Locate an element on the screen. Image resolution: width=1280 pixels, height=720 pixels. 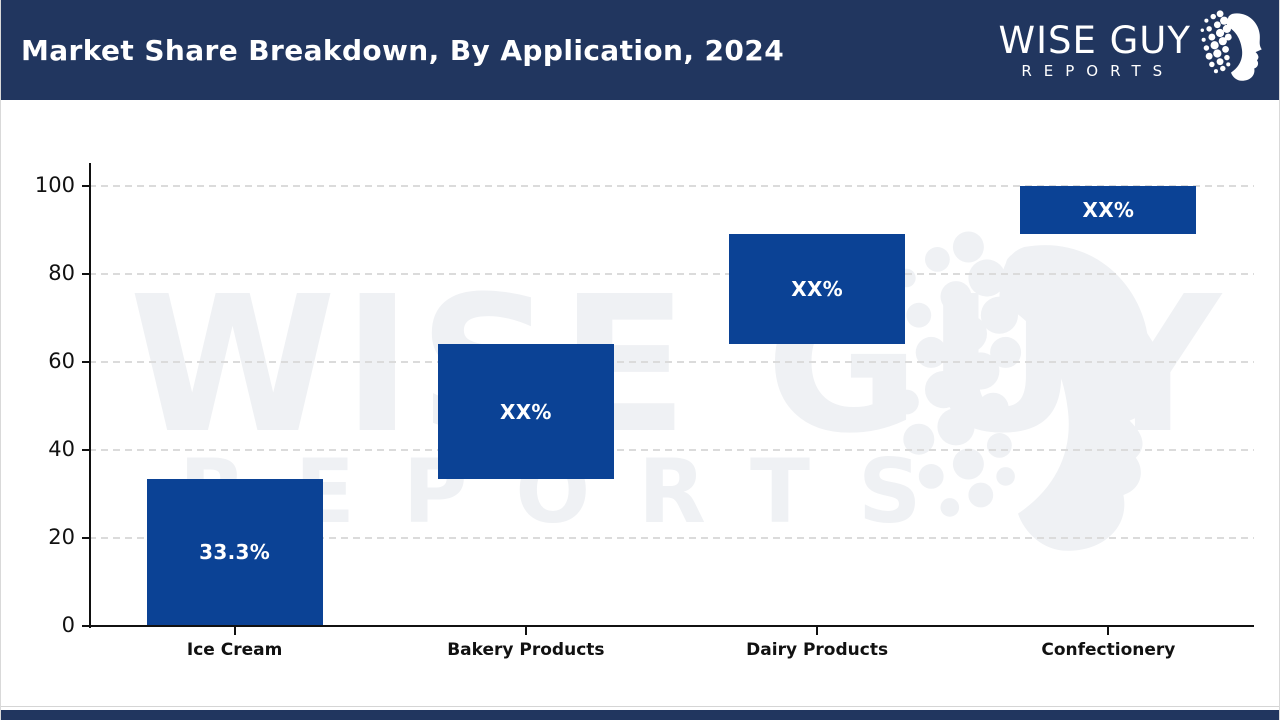
bar-confectionery: XX% is located at coordinates (1108, 210).